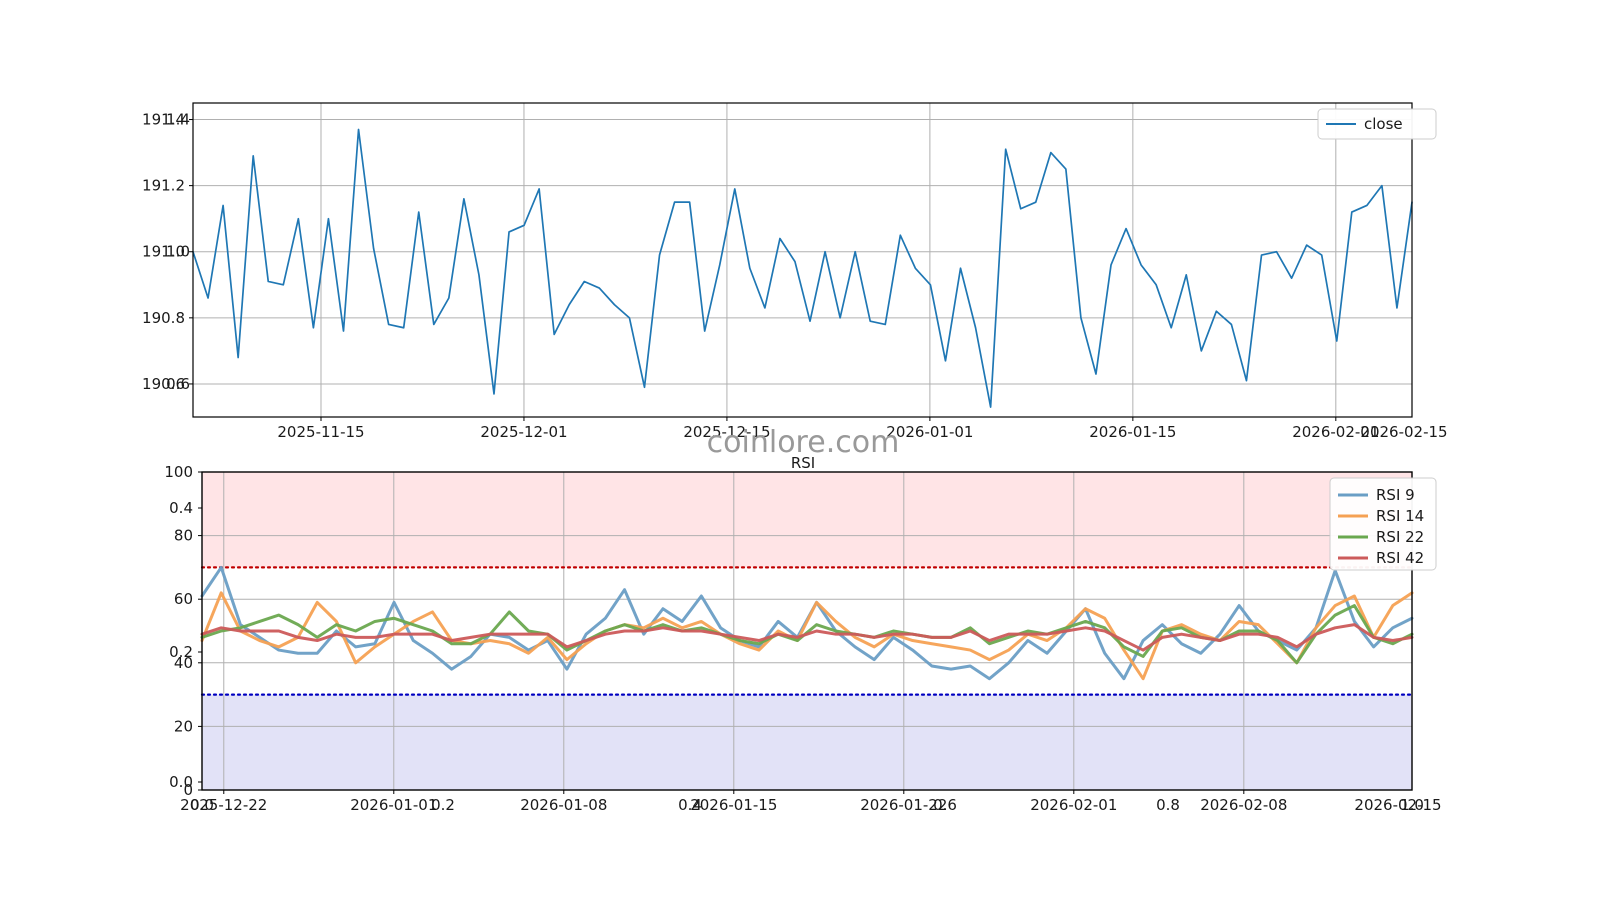 This screenshot has width=1600, height=900. Describe the element at coordinates (163, 186) in the screenshot. I see `price-y-tick-label: 191.2` at that location.